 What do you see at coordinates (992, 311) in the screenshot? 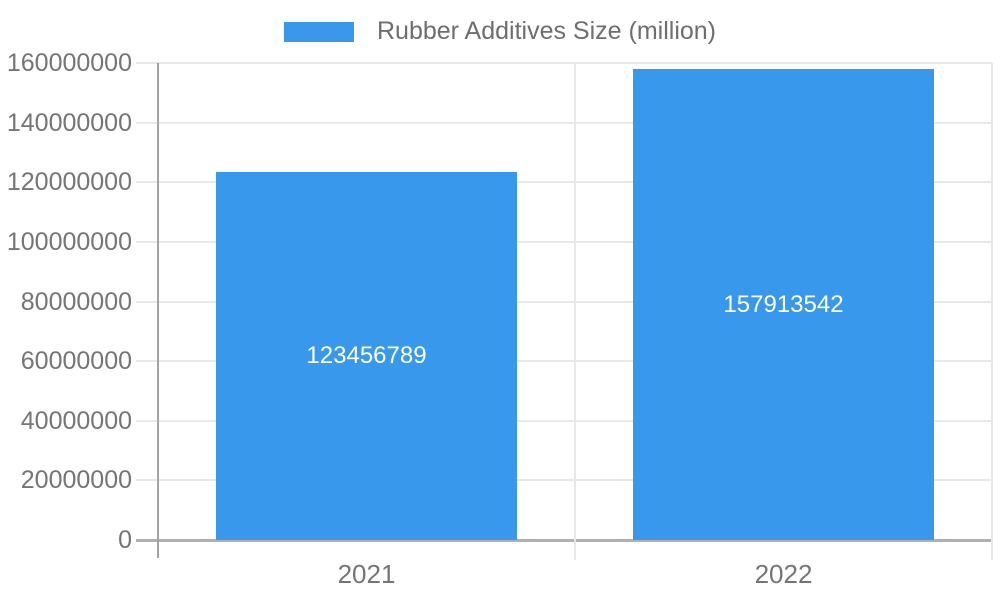
I see `plot-border-right` at bounding box center [992, 311].